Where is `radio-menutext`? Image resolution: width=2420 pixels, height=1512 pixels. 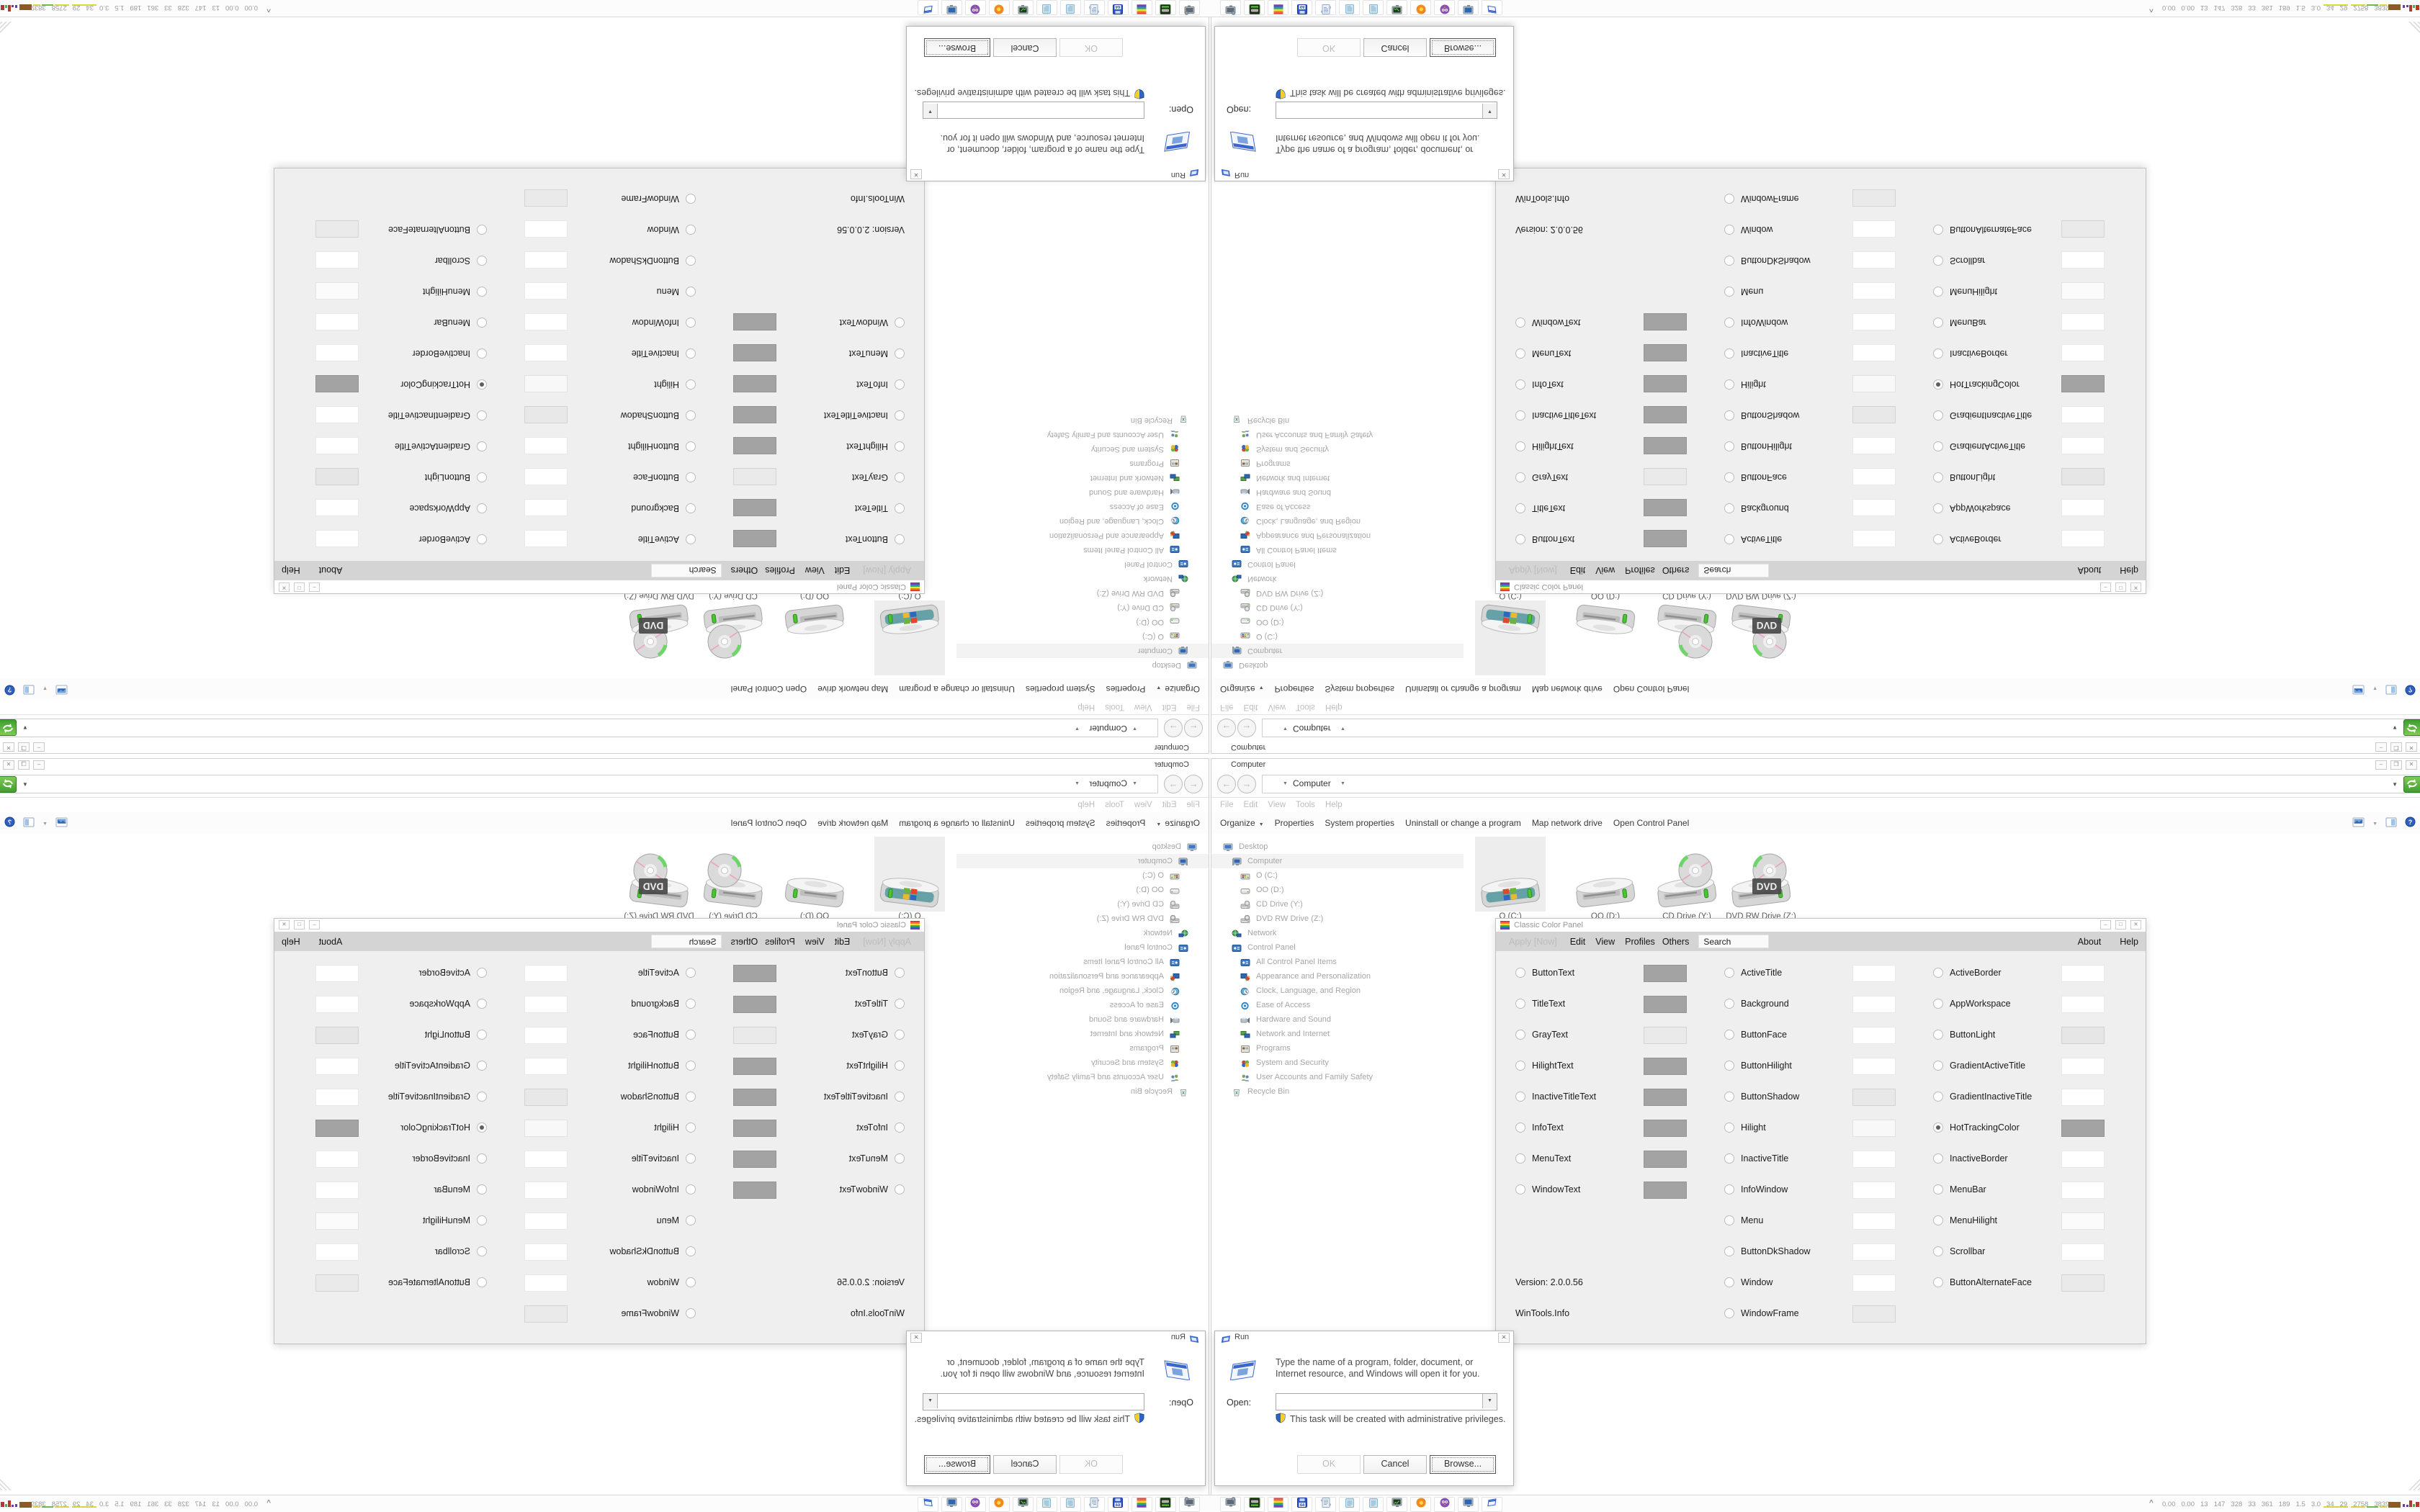 radio-menutext is located at coordinates (900, 353).